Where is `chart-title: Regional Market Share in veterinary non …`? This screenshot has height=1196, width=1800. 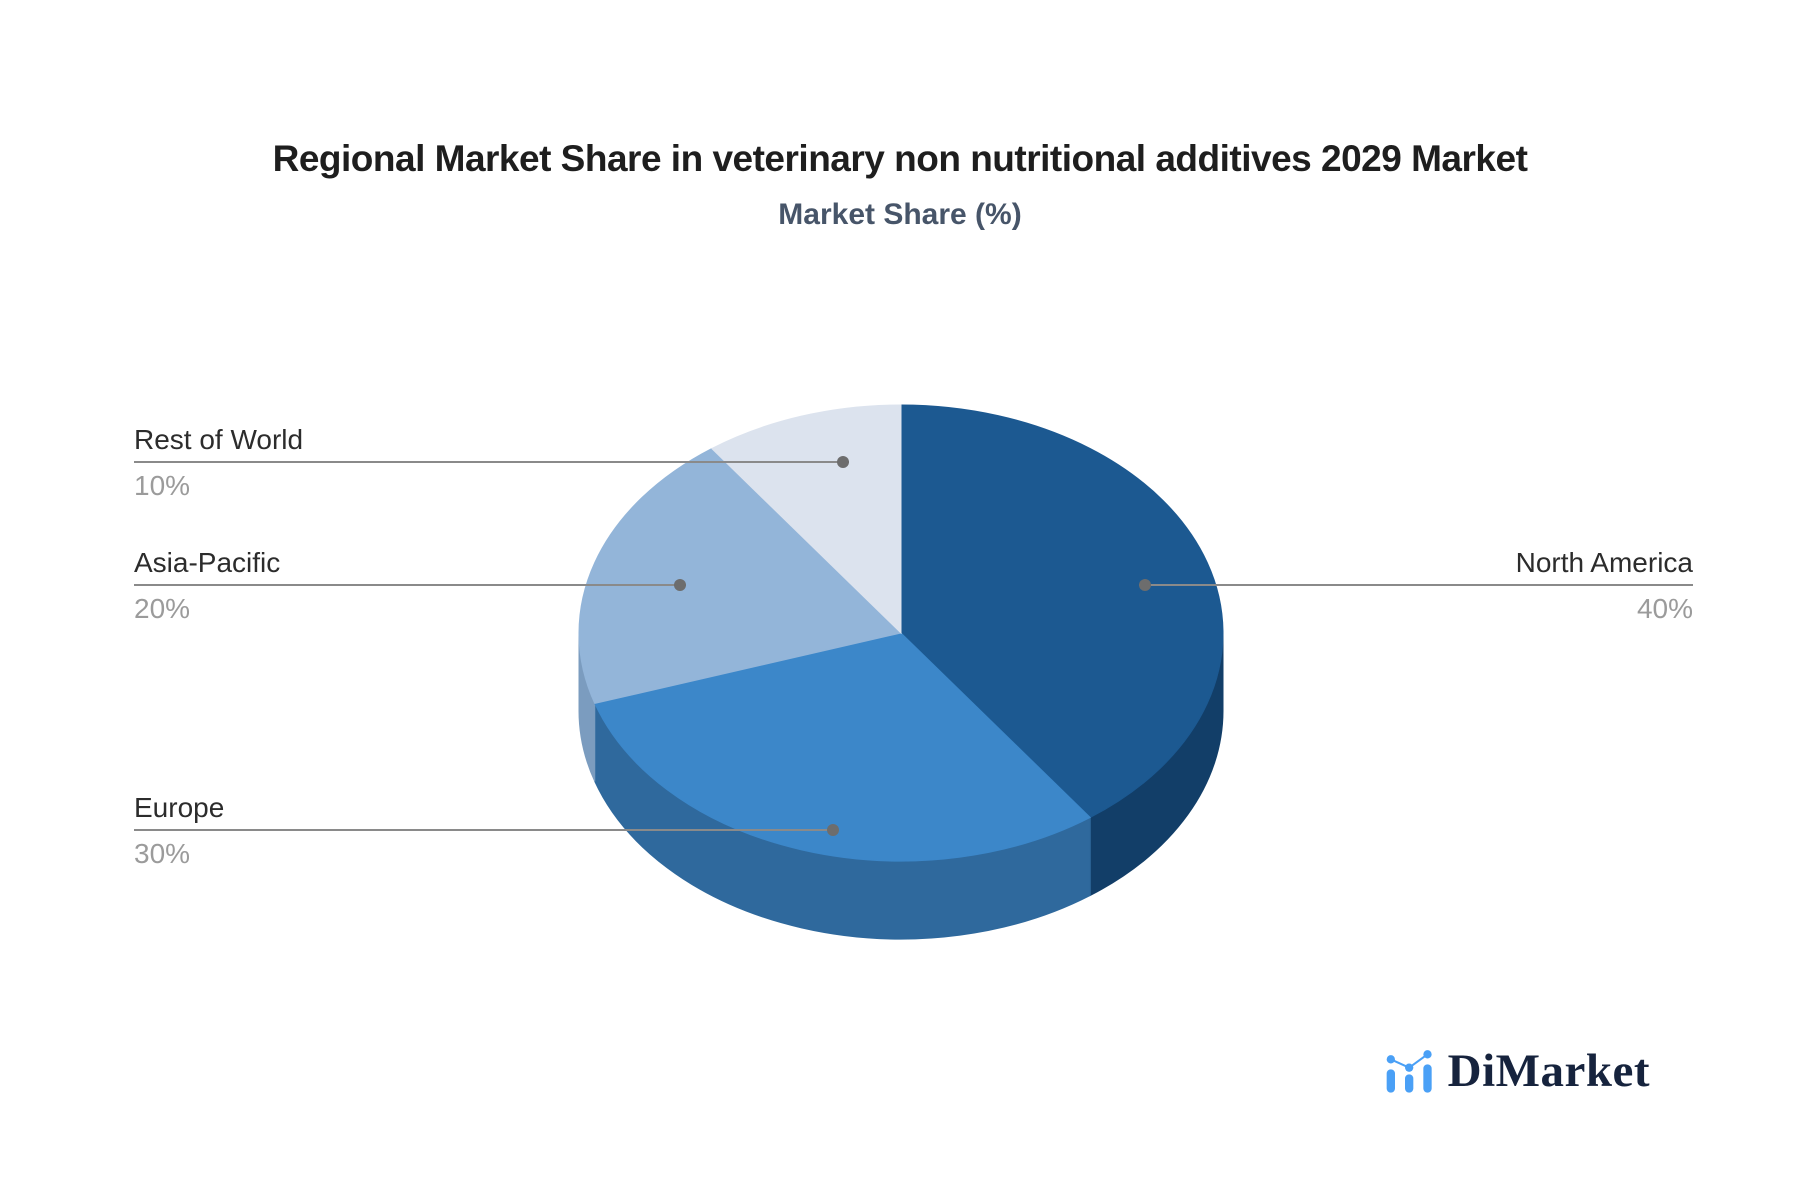
chart-title: Regional Market Share in veterinary non … is located at coordinates (900, 158).